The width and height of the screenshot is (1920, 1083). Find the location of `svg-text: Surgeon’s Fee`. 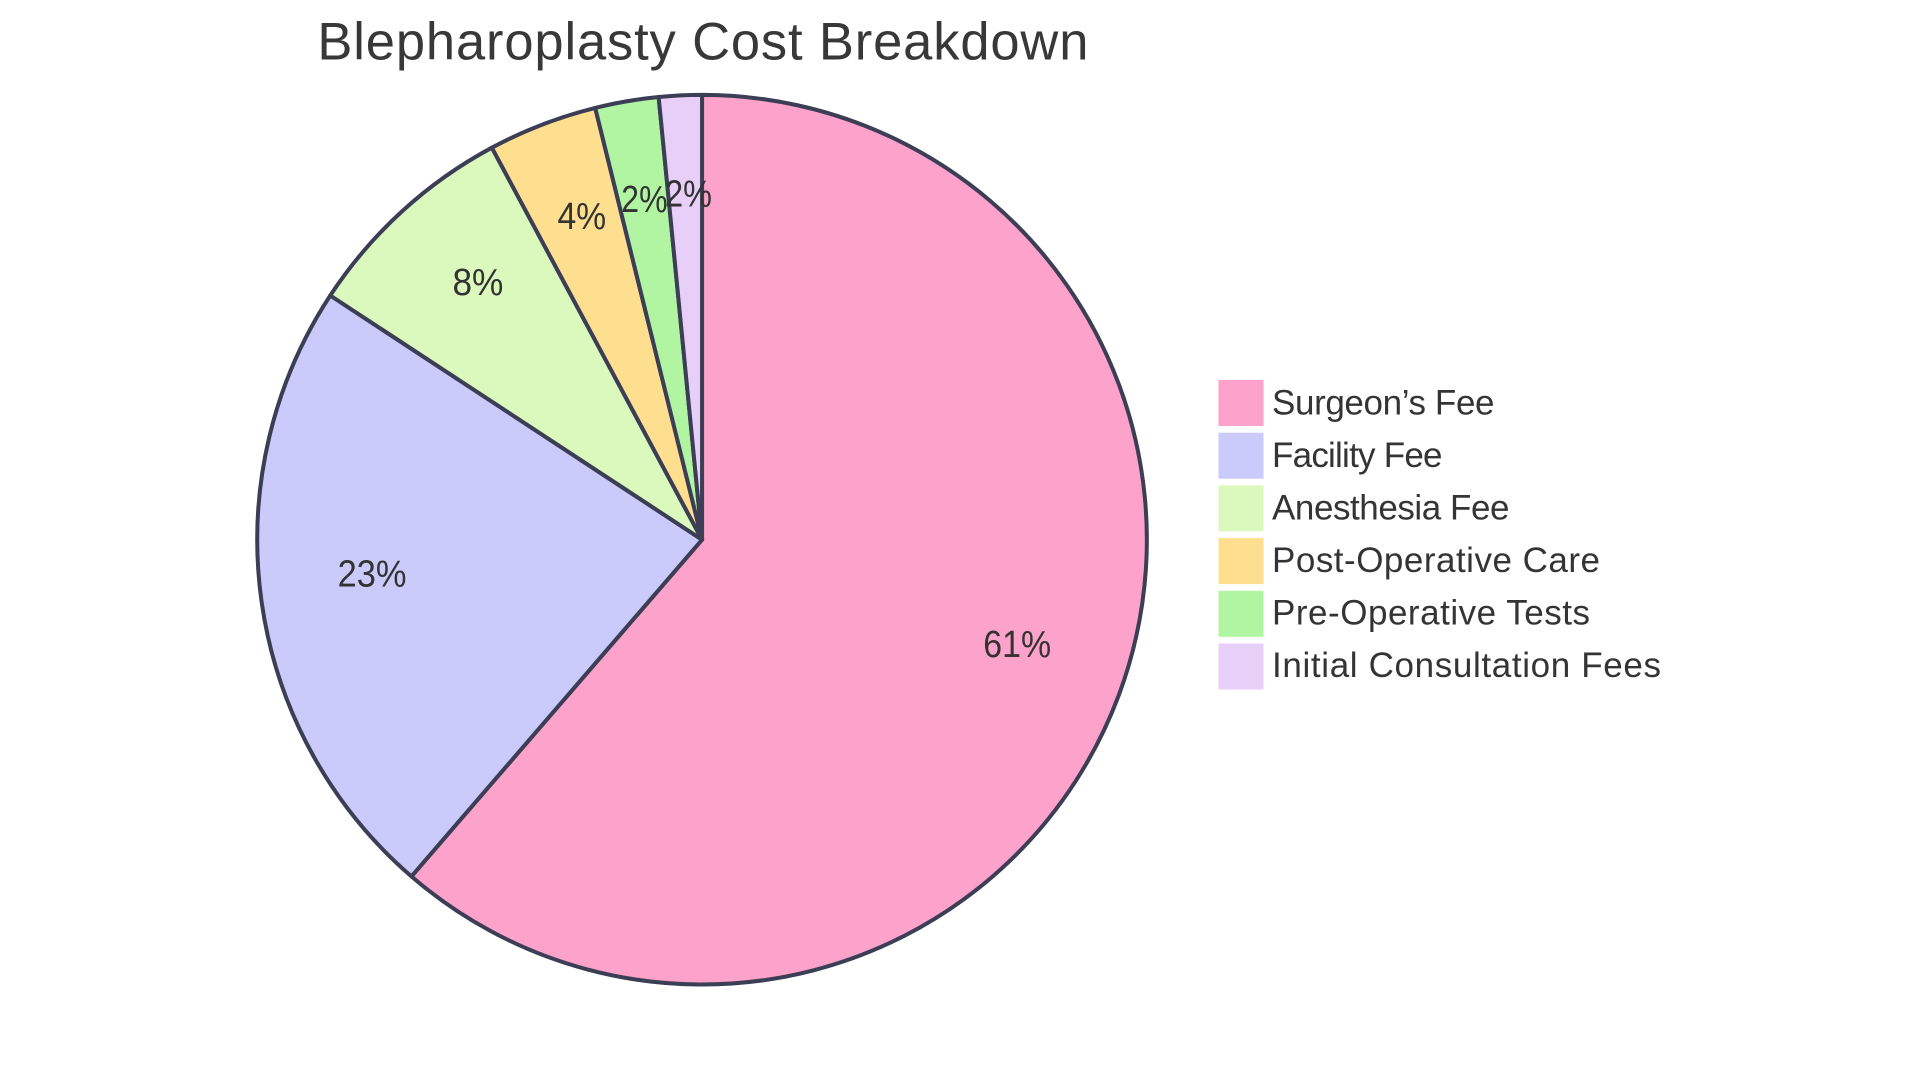

svg-text: Surgeon’s Fee is located at coordinates (1383, 402).